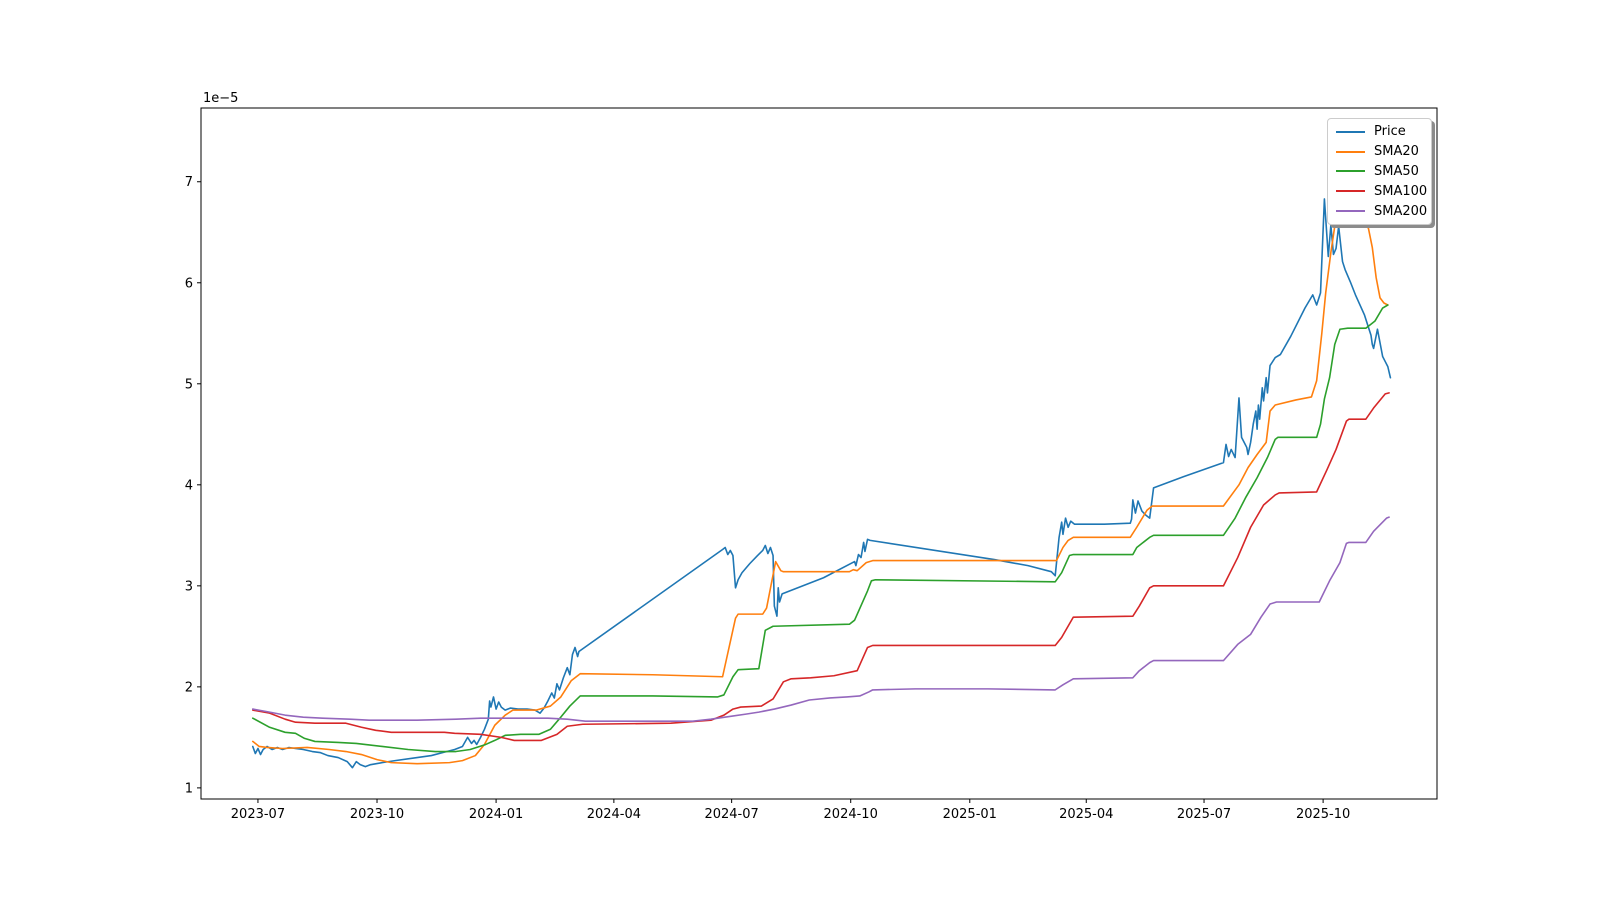 This screenshot has width=1600, height=900. I want to click on x-tick-label: 2024-01, so click(496, 814).